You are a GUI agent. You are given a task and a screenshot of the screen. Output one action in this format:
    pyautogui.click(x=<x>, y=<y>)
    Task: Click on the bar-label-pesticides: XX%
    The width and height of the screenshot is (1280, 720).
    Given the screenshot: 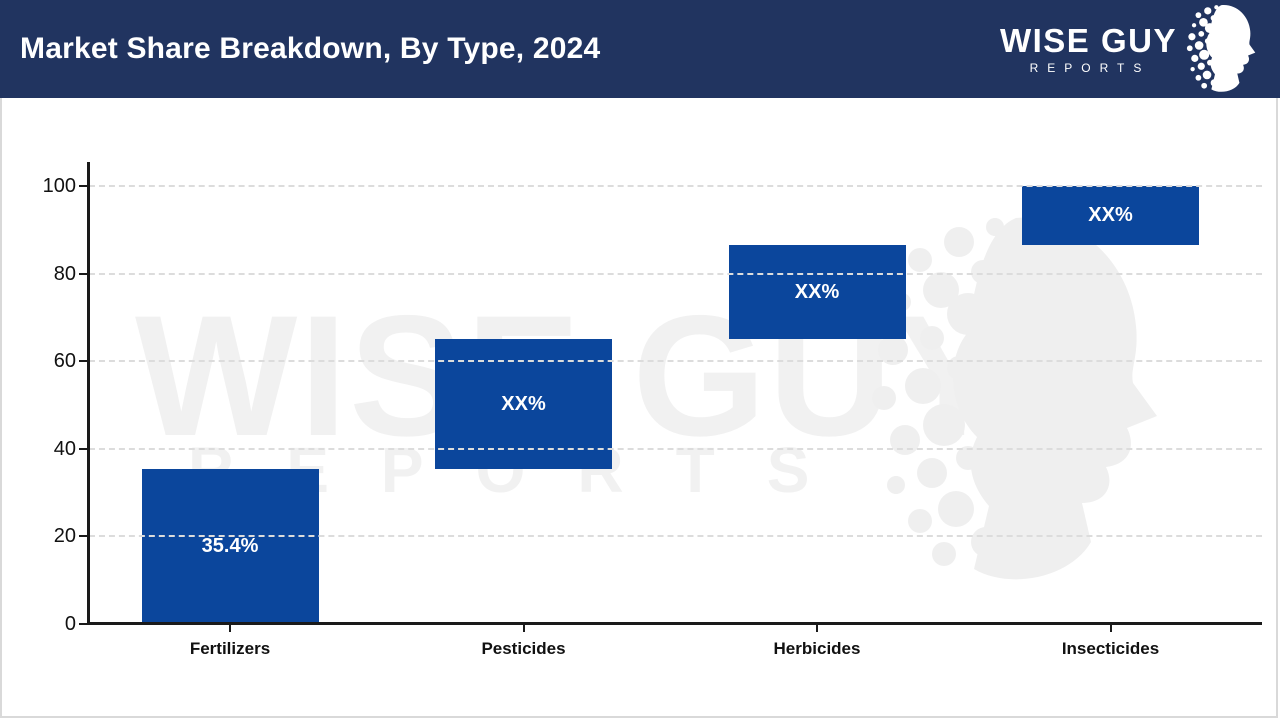 What is the action you would take?
    pyautogui.click(x=523, y=403)
    